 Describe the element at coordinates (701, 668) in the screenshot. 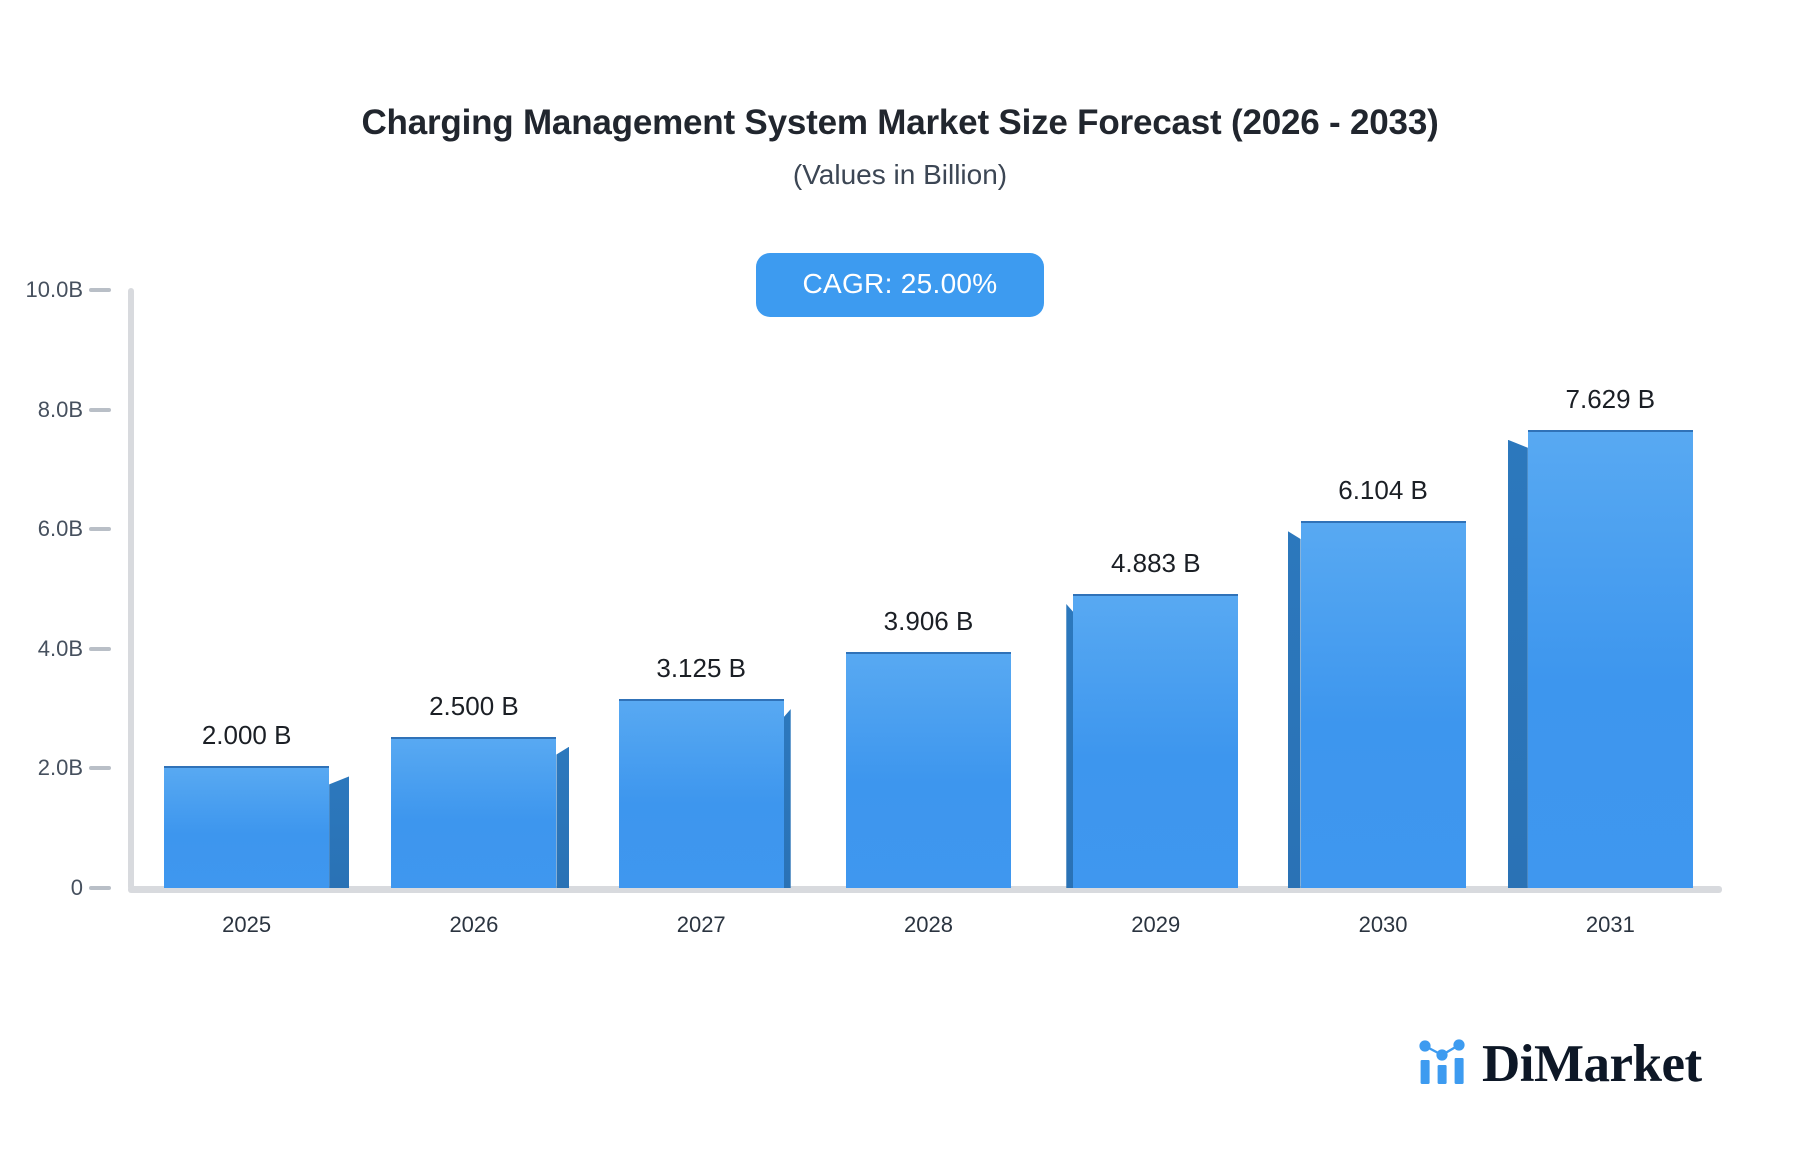

I see `bar-value-label: 3.125 B` at that location.